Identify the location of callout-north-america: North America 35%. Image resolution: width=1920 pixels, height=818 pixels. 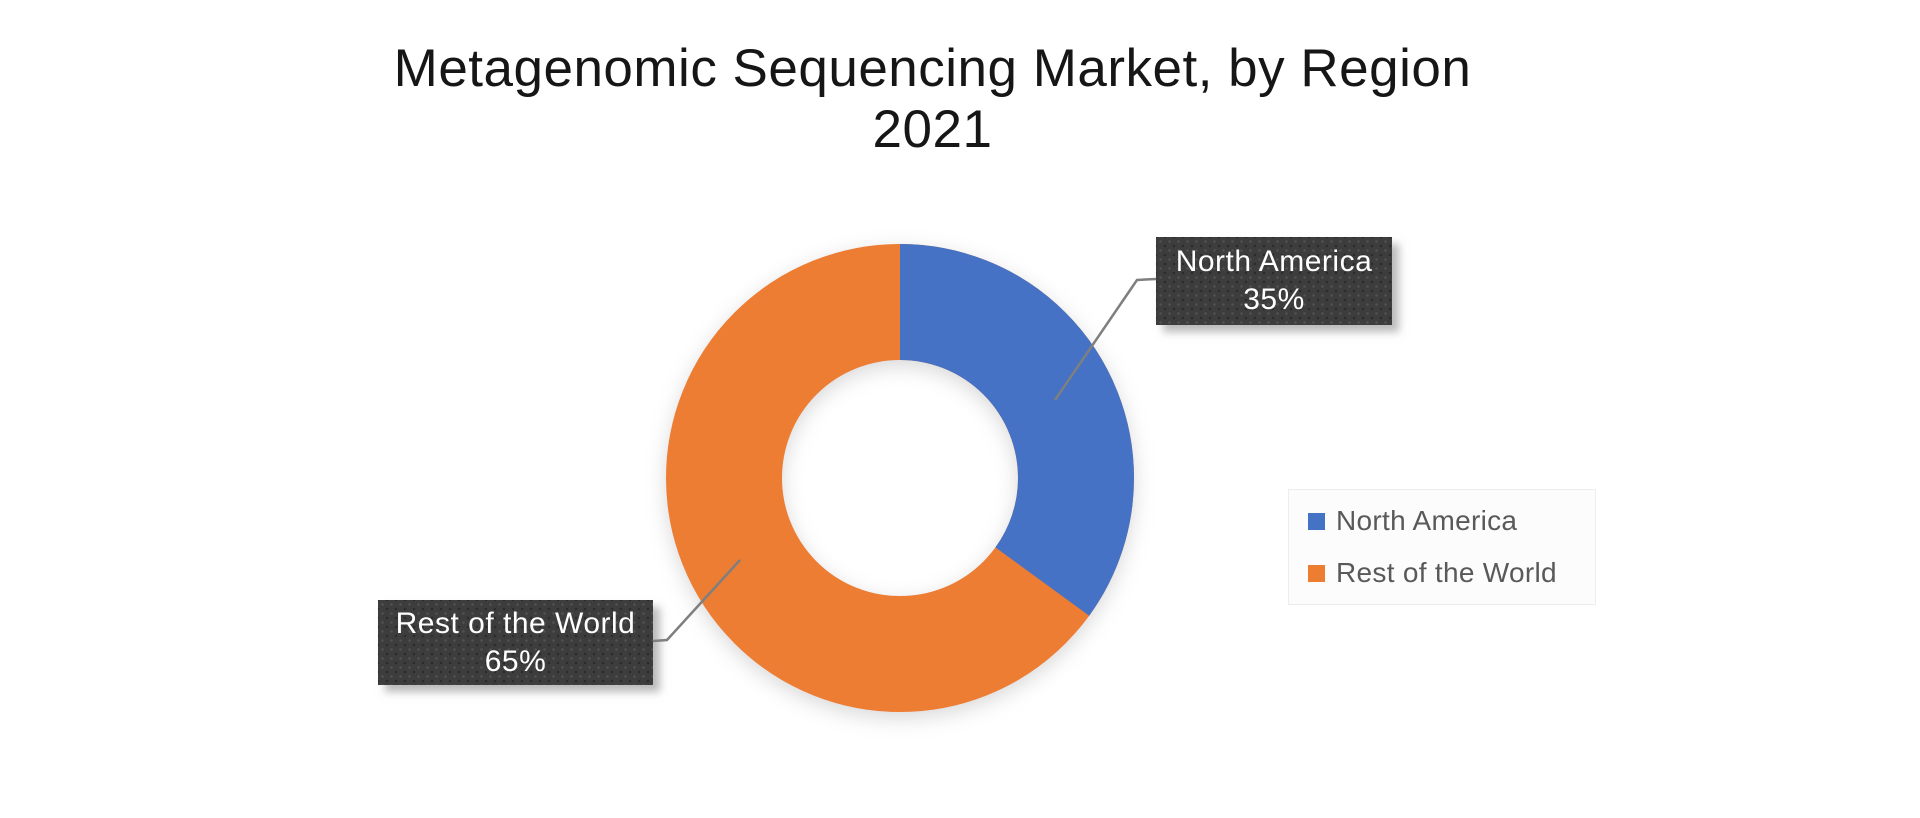
(1274, 281).